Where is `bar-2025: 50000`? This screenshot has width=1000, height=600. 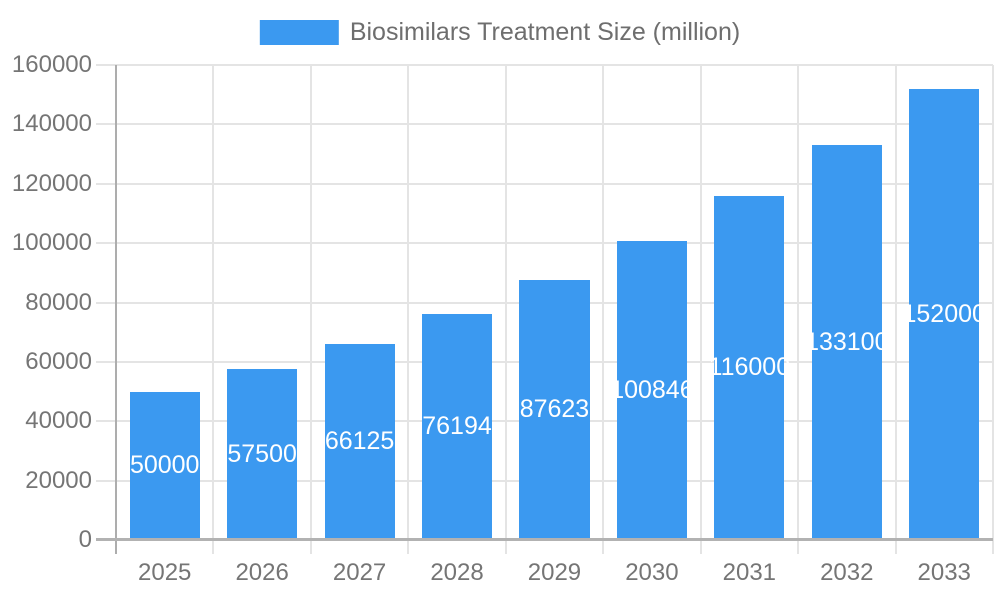
bar-2025: 50000 is located at coordinates (164, 465).